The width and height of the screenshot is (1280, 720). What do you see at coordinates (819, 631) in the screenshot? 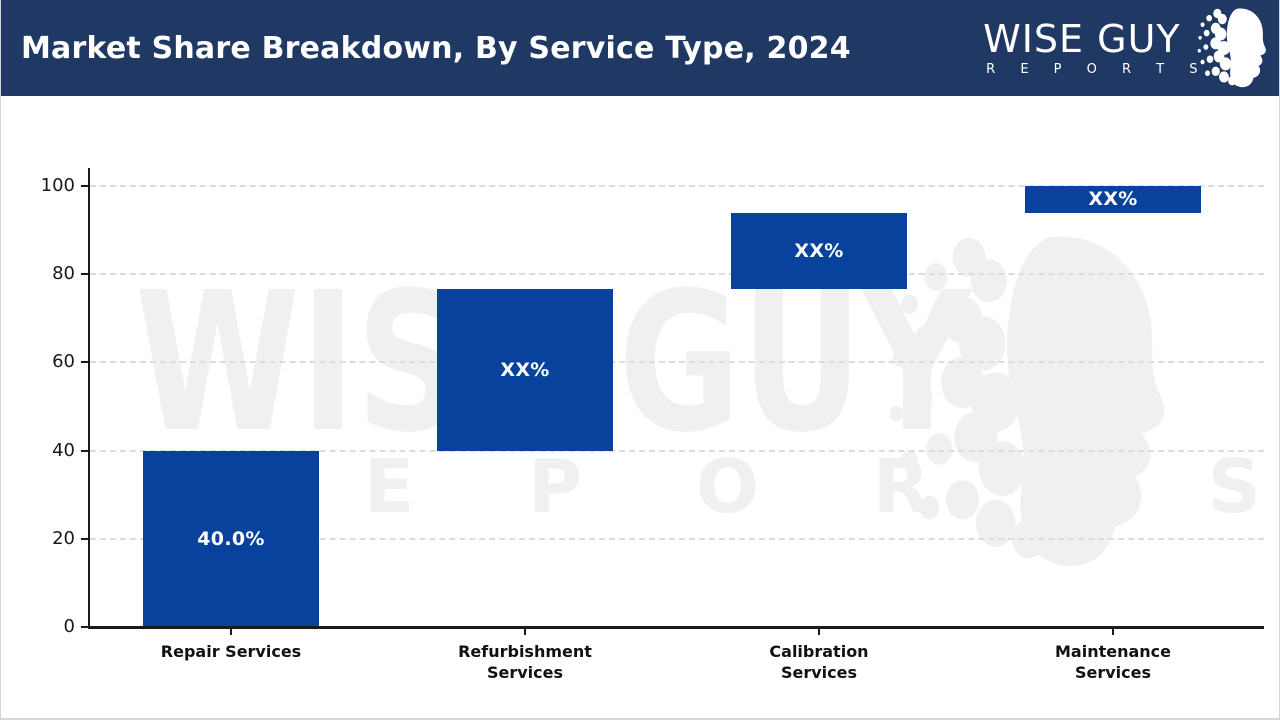
I see `x-tick-calibration-services` at bounding box center [819, 631].